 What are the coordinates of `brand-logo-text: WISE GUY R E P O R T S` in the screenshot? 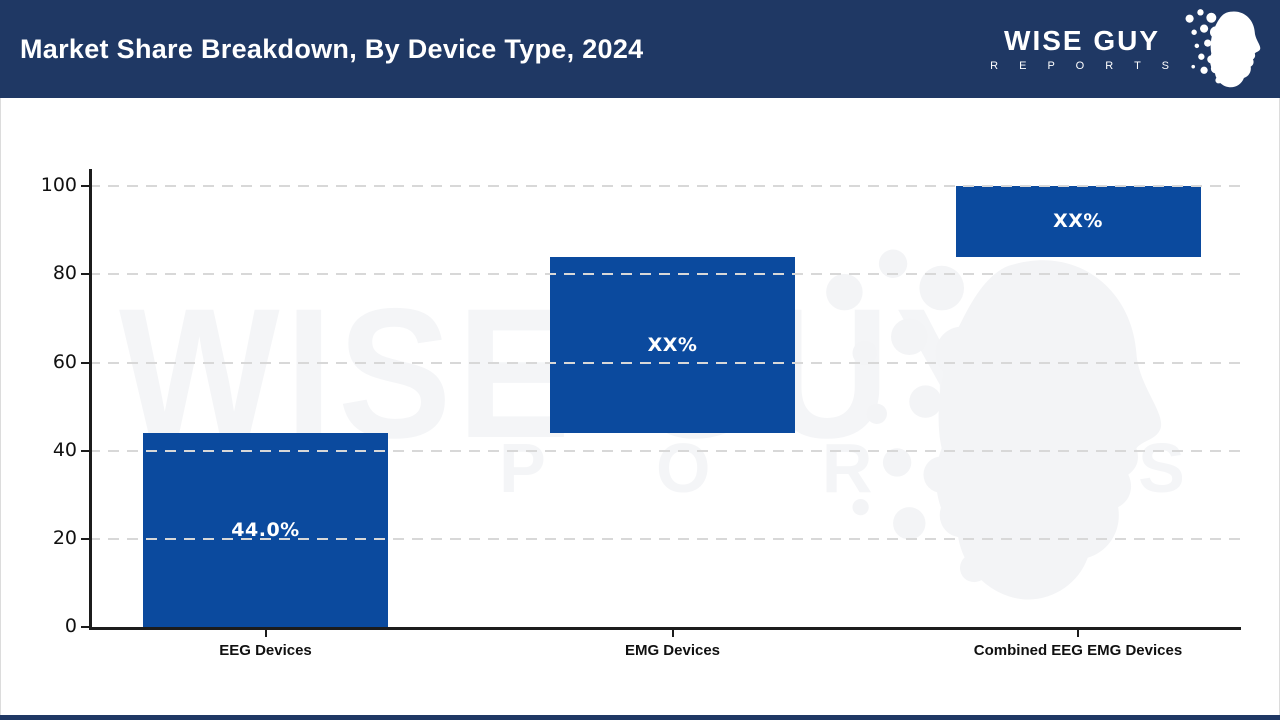 It's located at (1082, 48).